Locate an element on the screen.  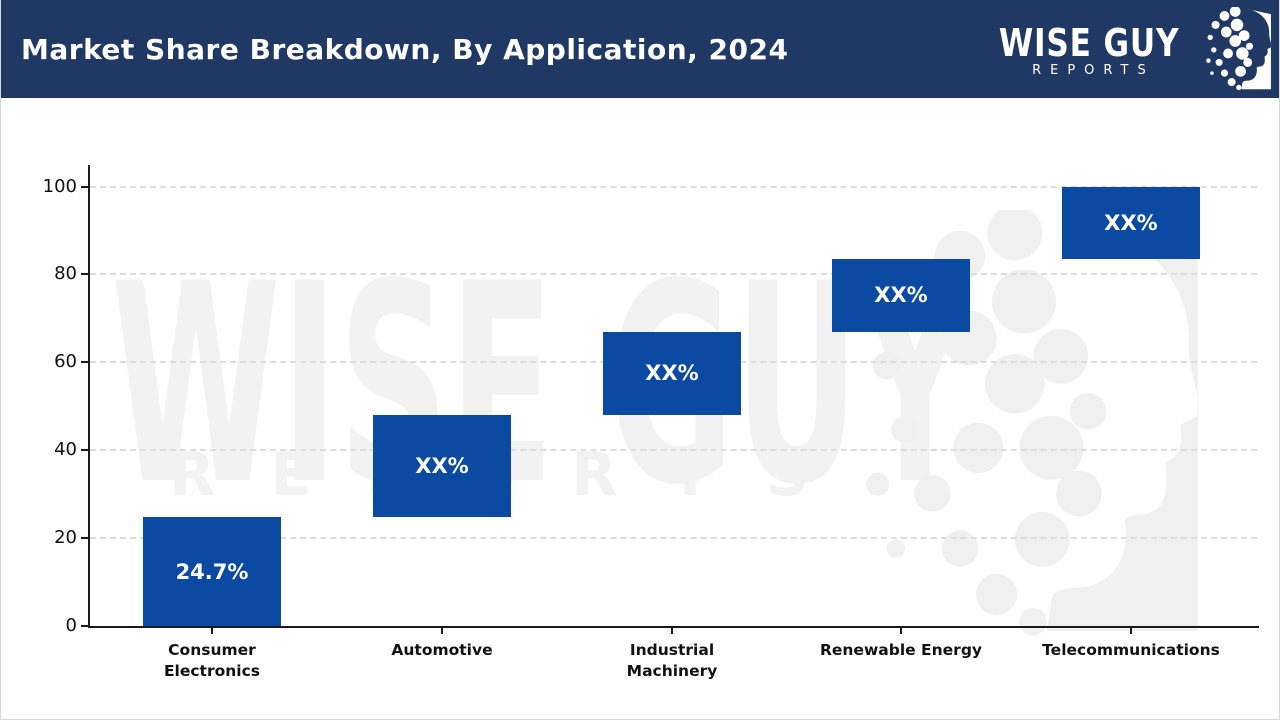
logo-wordmark: WISE GUY is located at coordinates (1089, 42).